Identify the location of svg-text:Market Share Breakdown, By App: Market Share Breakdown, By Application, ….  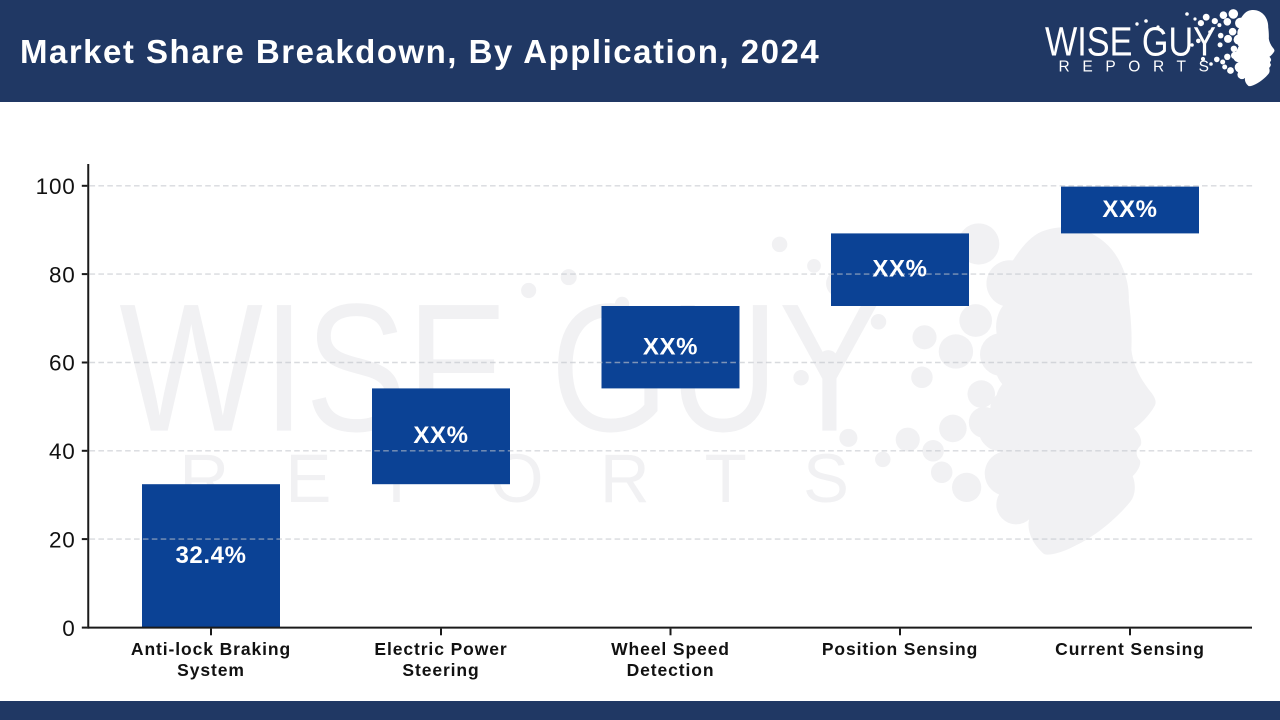
(420, 51).